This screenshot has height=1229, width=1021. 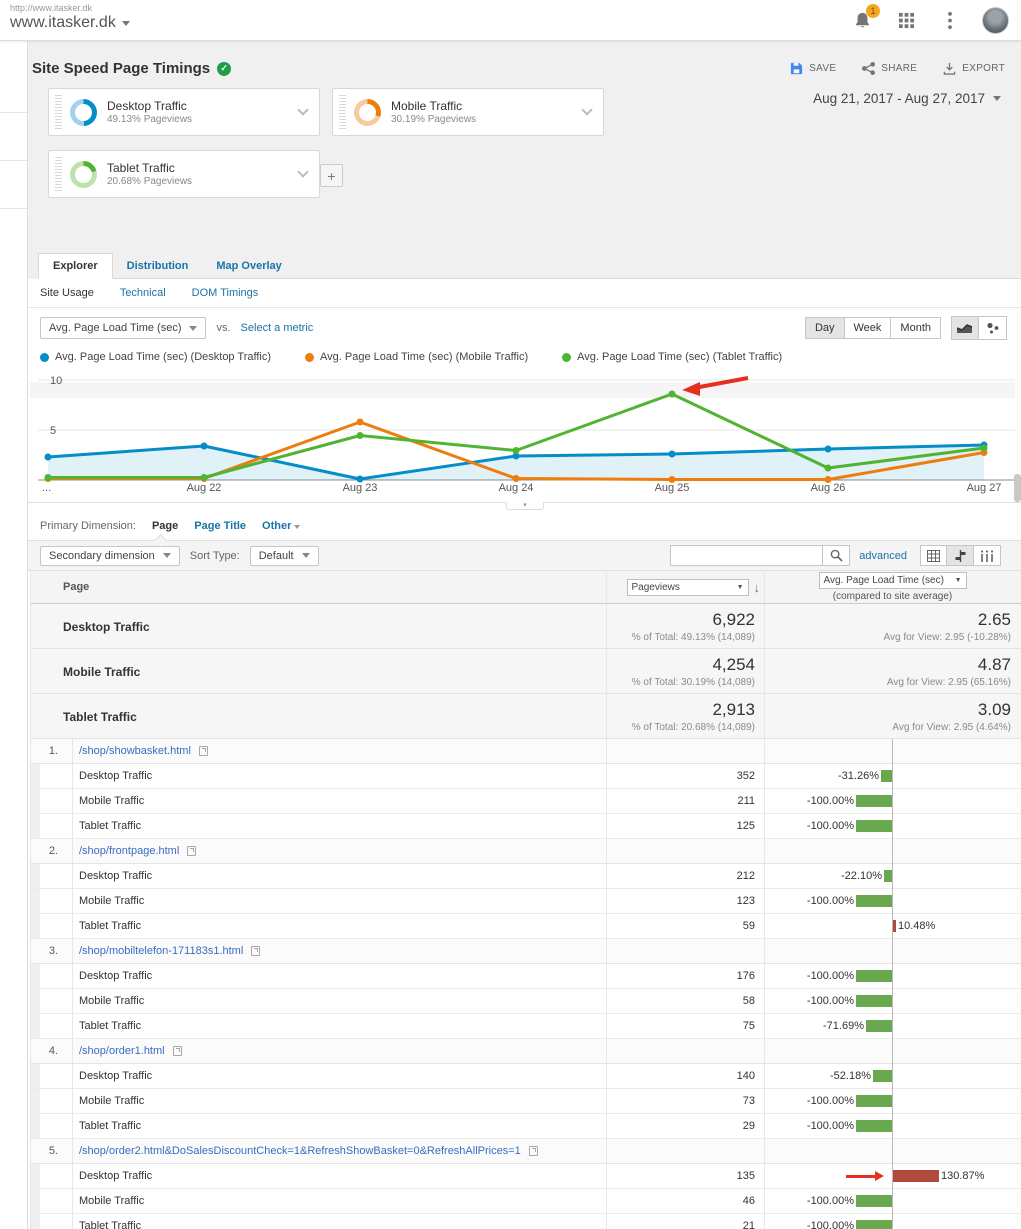 I want to click on subtab-site-usage: Site Usage, so click(x=67, y=293).